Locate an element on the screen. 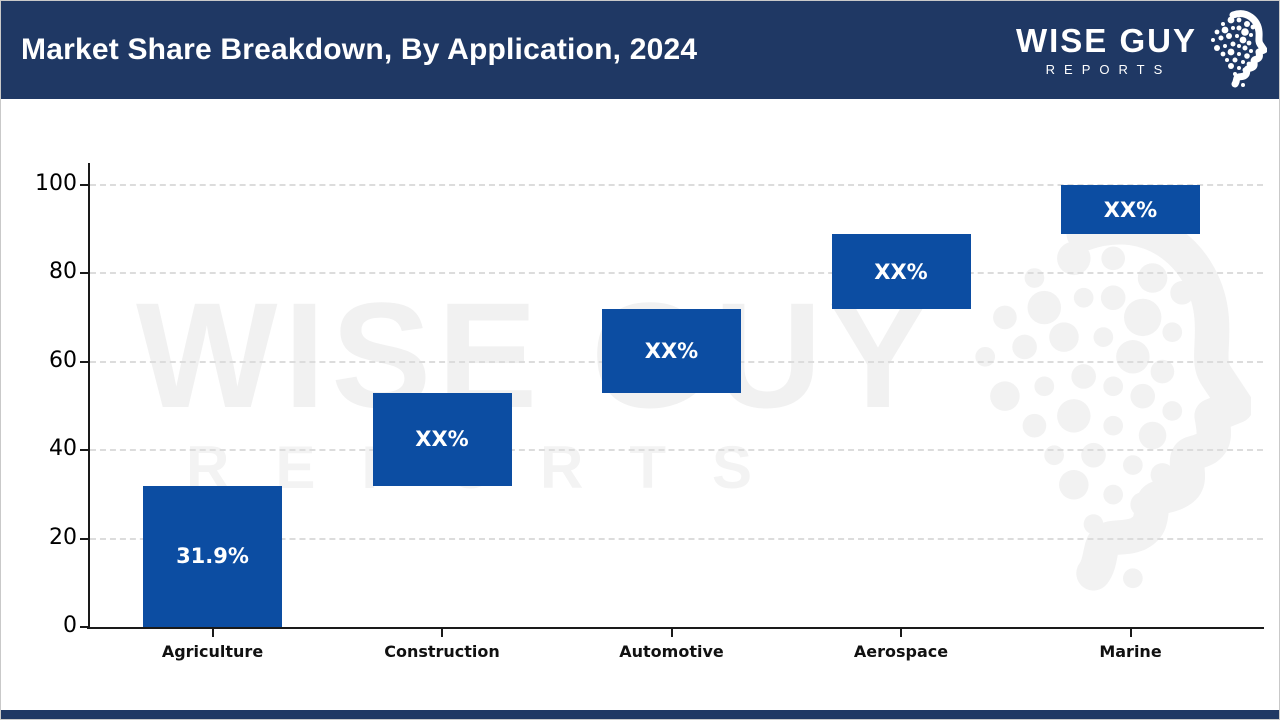 The image size is (1280, 720). bar-automotive: XX% is located at coordinates (671, 351).